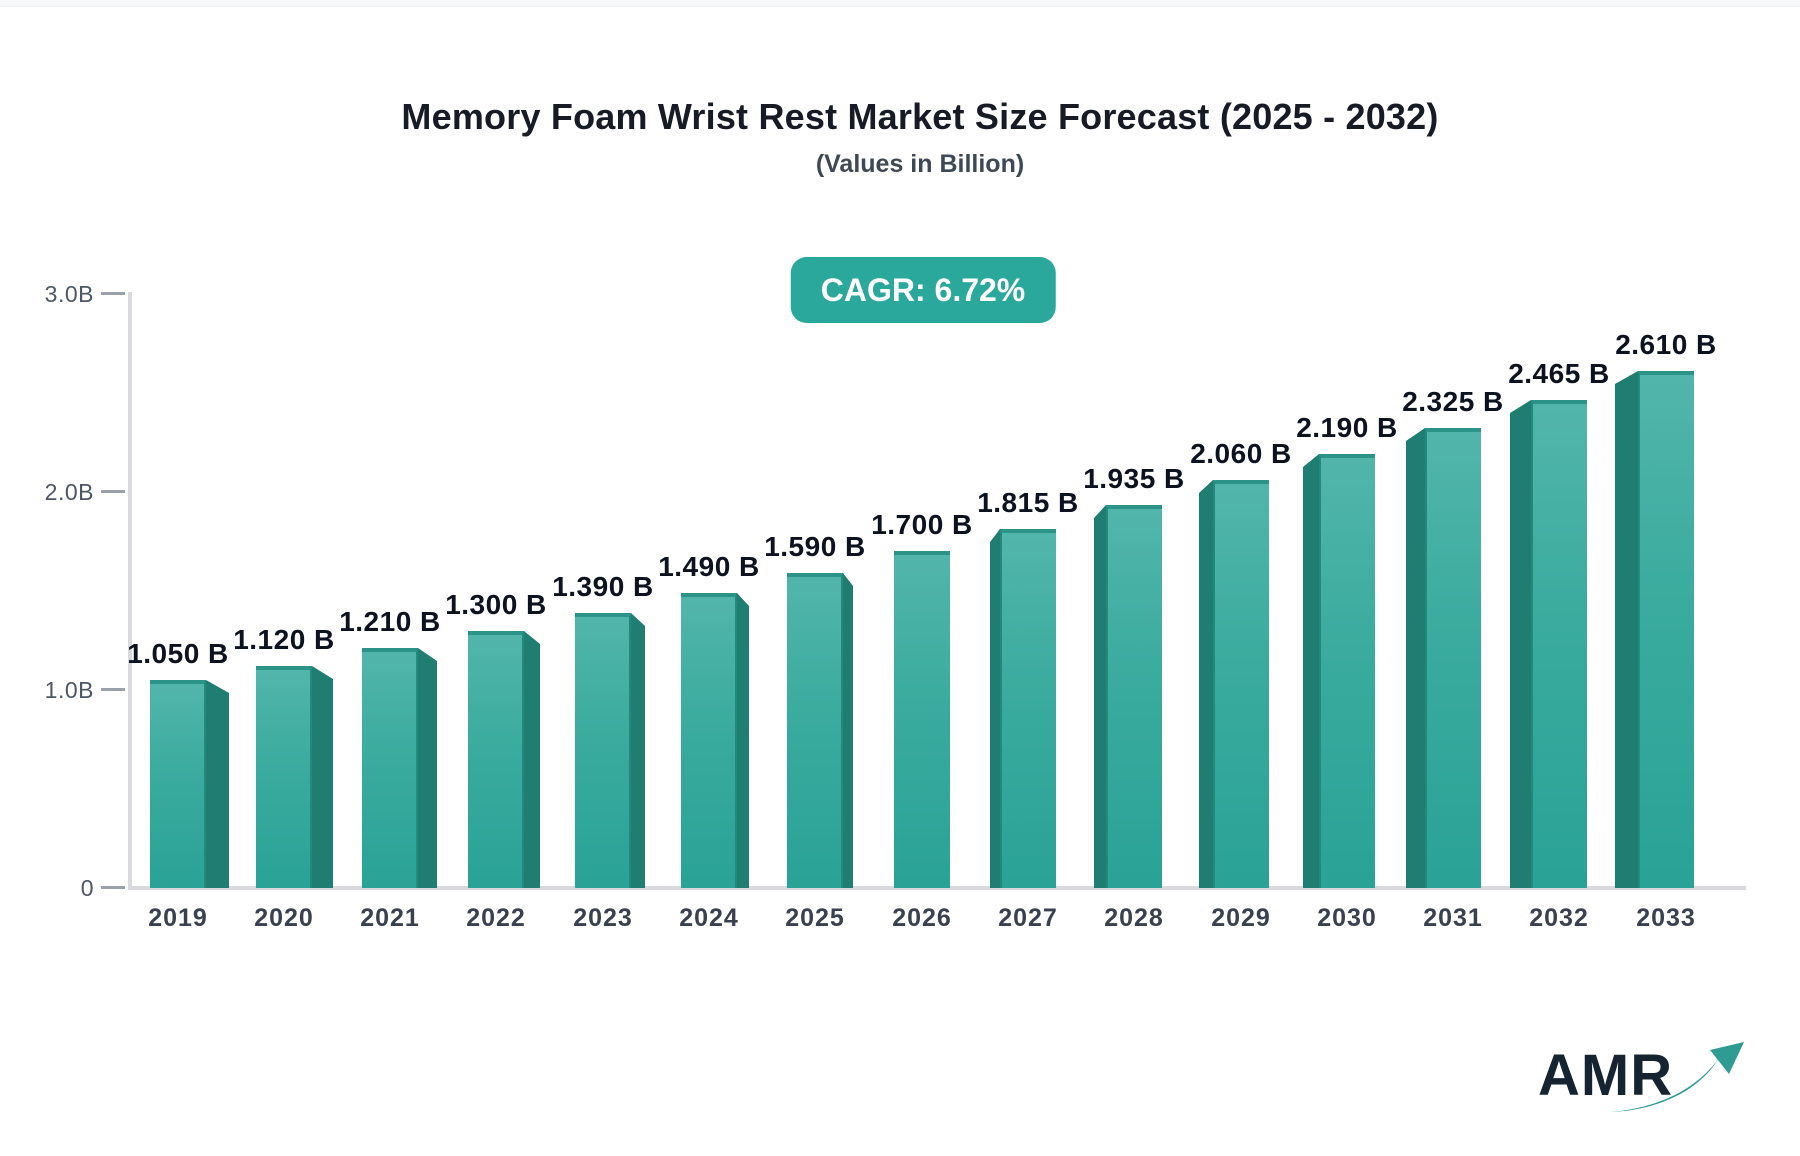 The image size is (1800, 1156). What do you see at coordinates (1559, 644) in the screenshot?
I see `bar-2032` at bounding box center [1559, 644].